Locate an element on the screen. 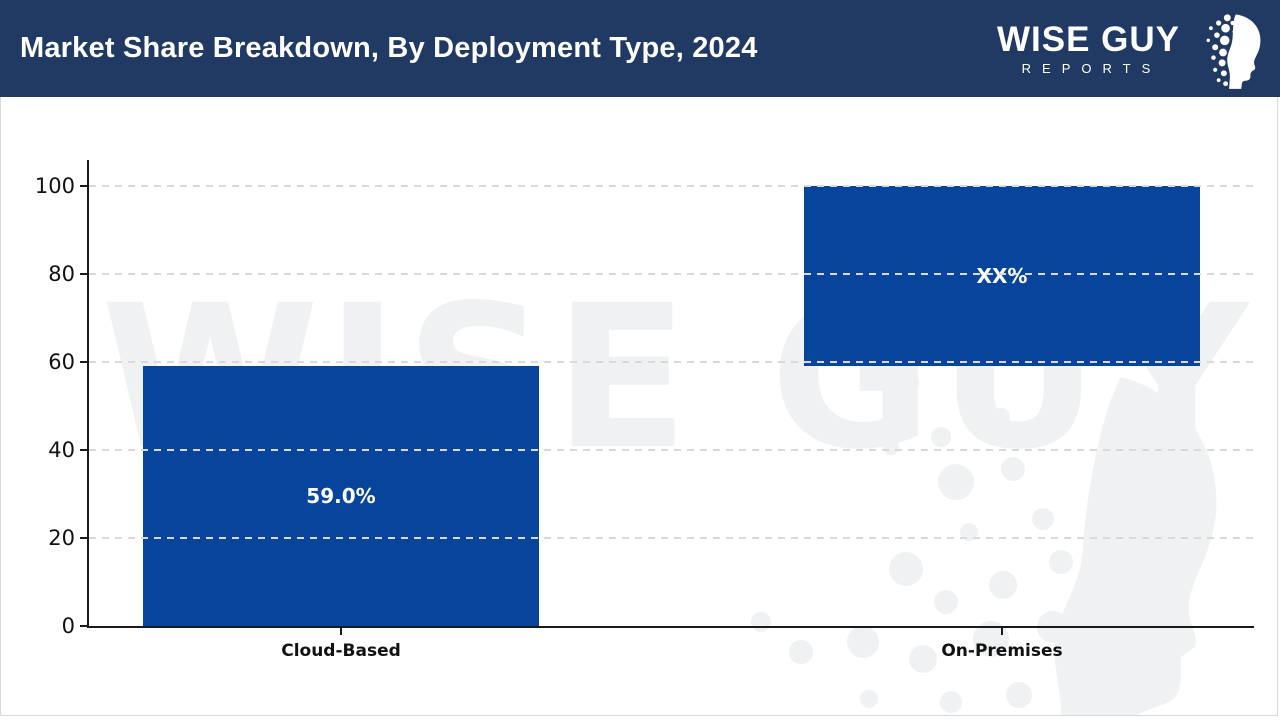  y-tick-label-80: 80 is located at coordinates (61, 274).